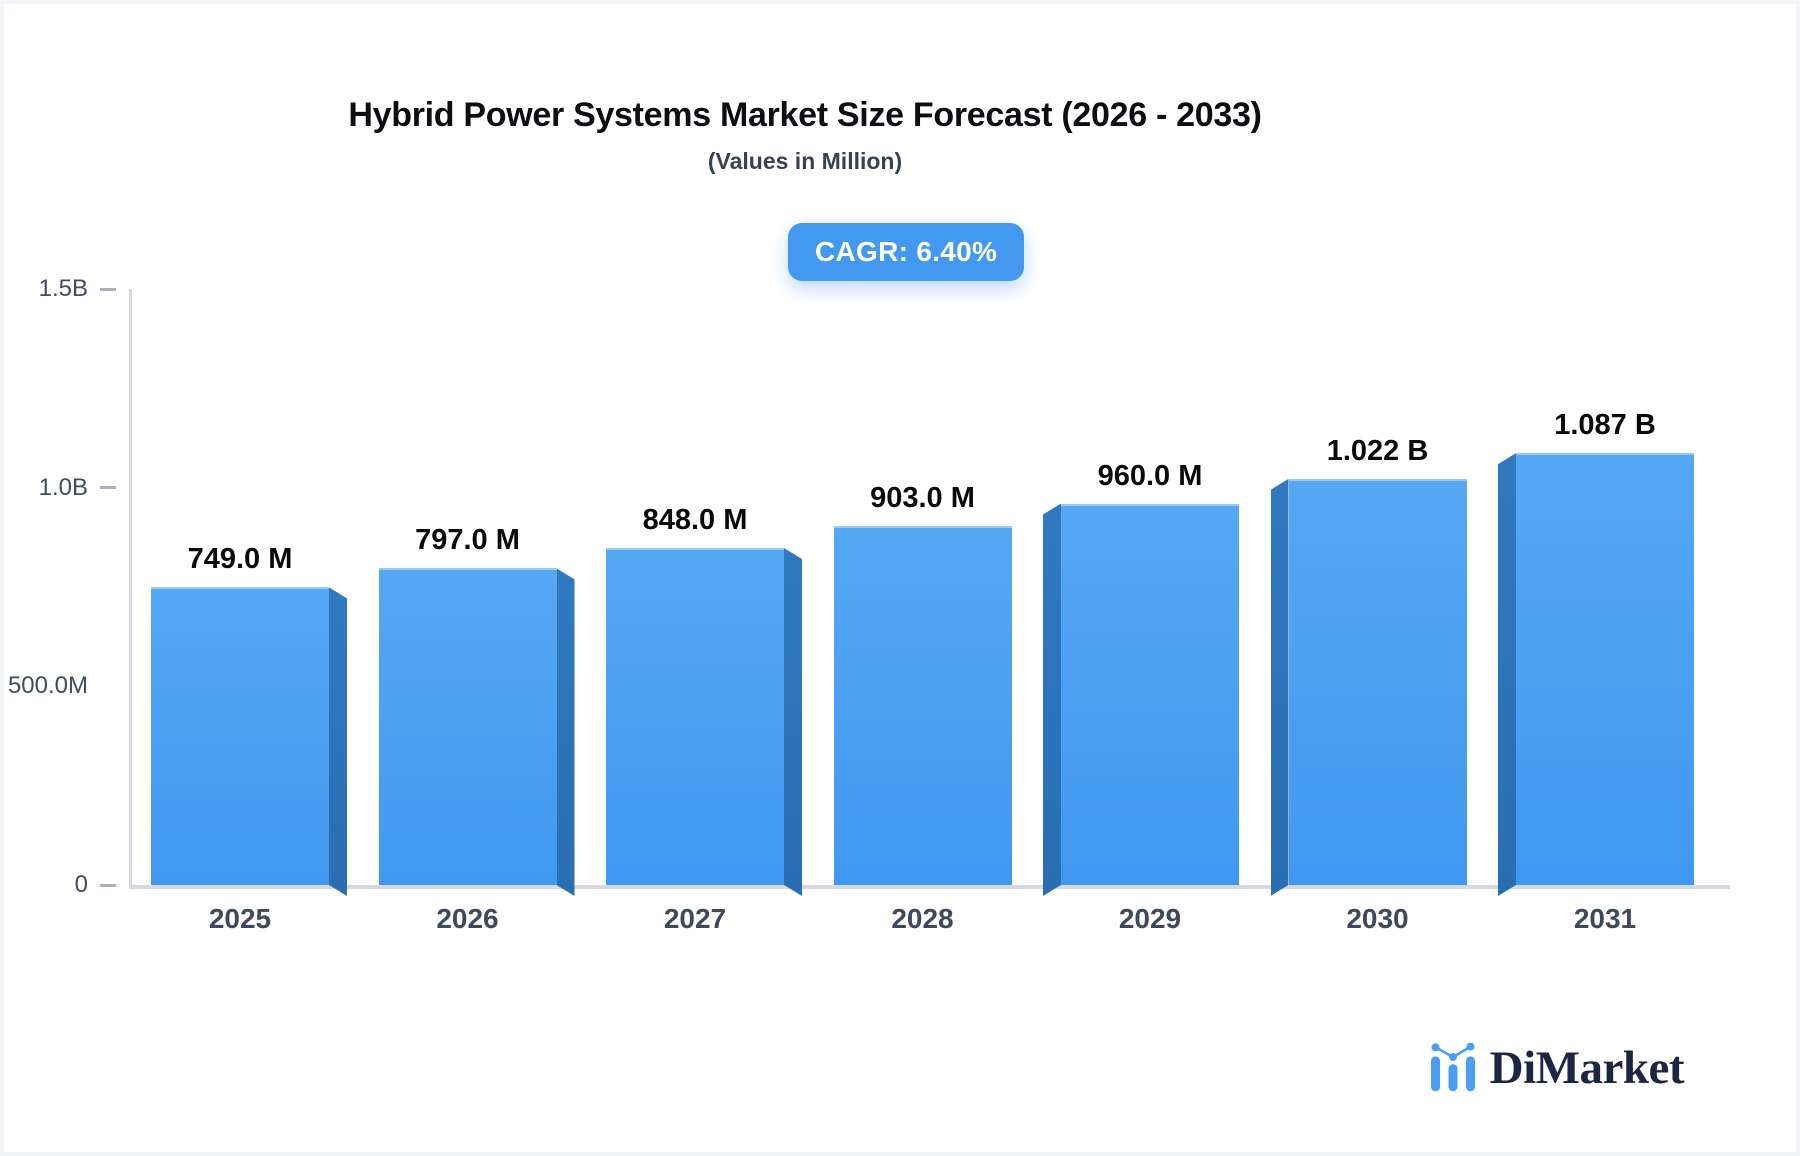  What do you see at coordinates (1150, 918) in the screenshot?
I see `x-axis-label: 2029` at bounding box center [1150, 918].